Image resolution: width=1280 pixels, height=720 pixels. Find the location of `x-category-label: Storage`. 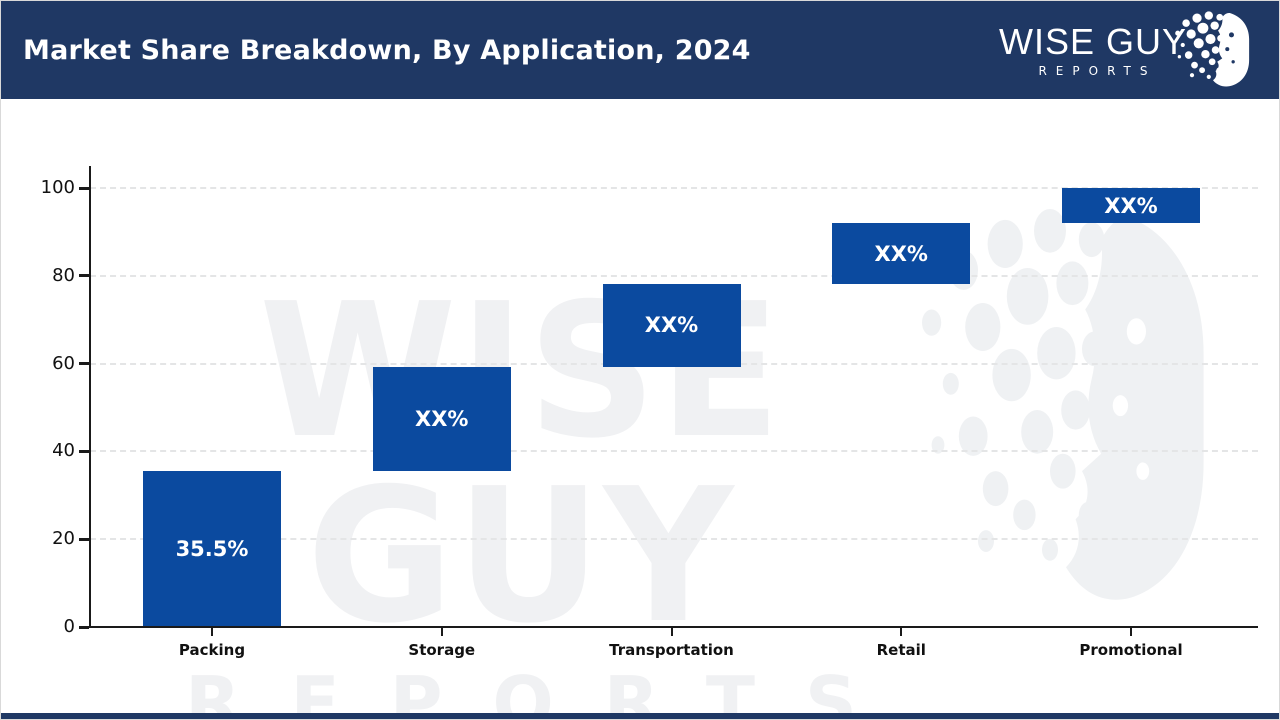

x-category-label: Storage is located at coordinates (442, 650).